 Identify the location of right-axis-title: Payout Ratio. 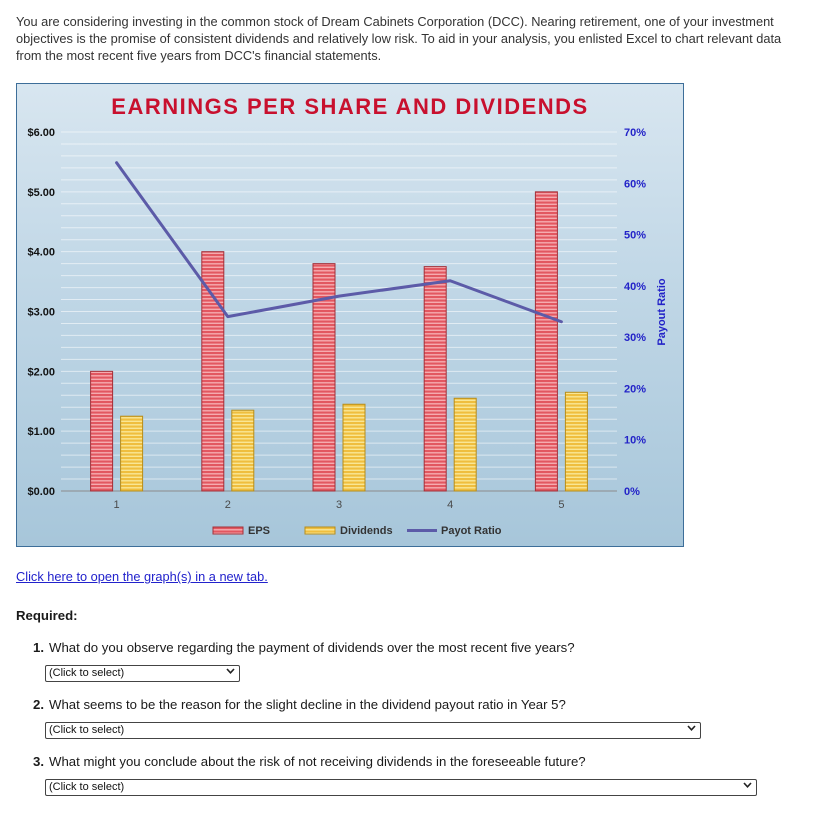
(662, 313).